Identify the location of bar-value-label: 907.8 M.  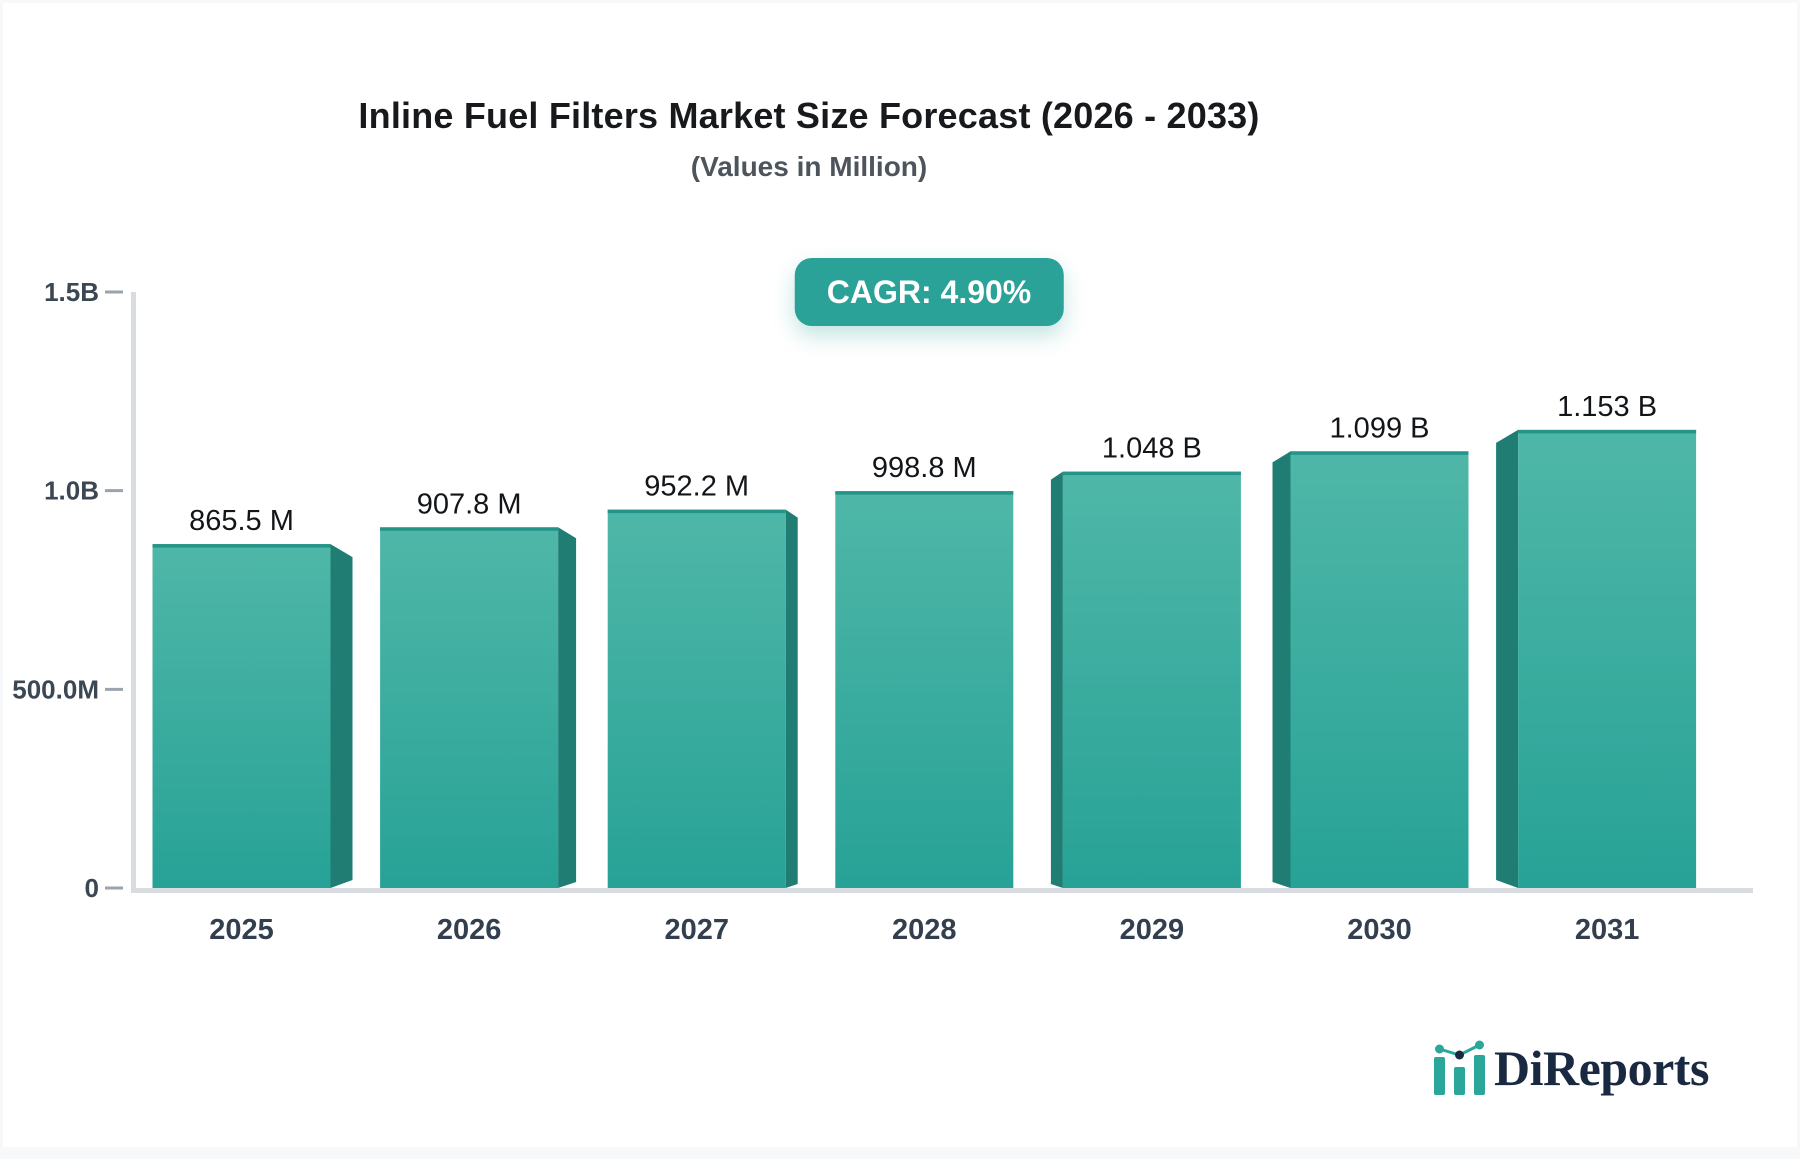
(469, 504).